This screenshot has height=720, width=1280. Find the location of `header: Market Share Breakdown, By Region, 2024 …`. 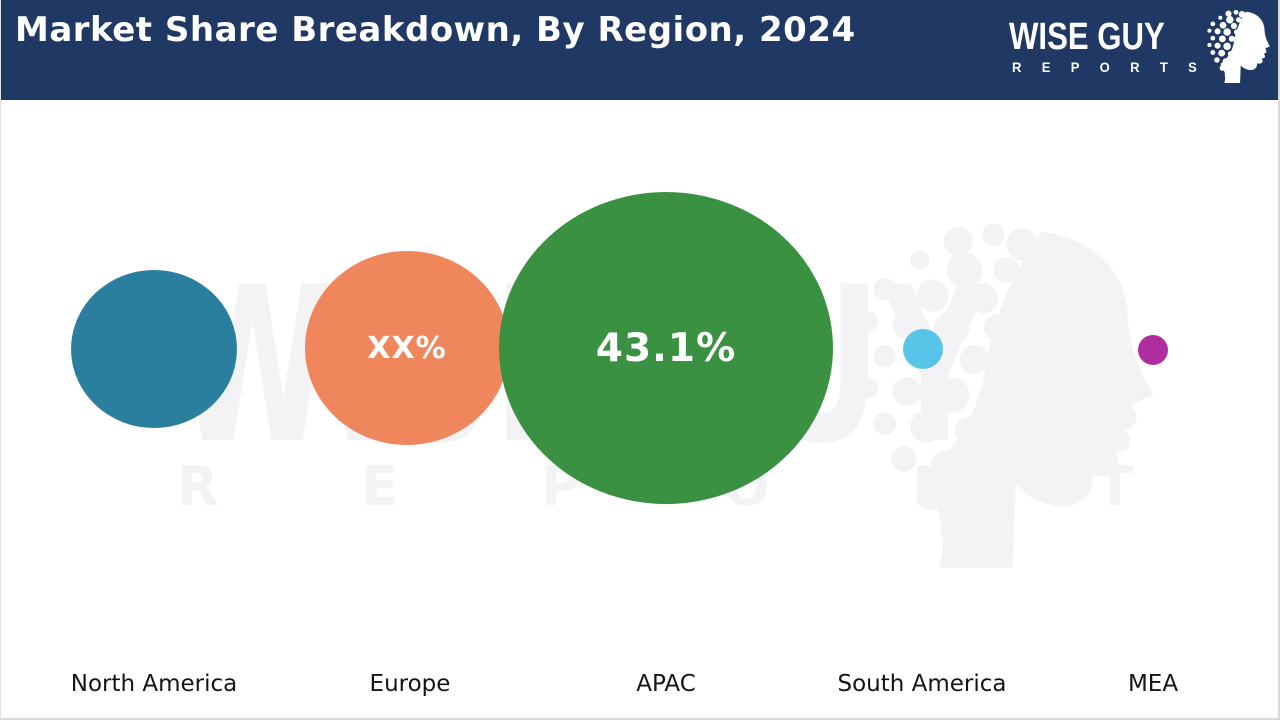

header: Market Share Breakdown, By Region, 2024 … is located at coordinates (639, 50).